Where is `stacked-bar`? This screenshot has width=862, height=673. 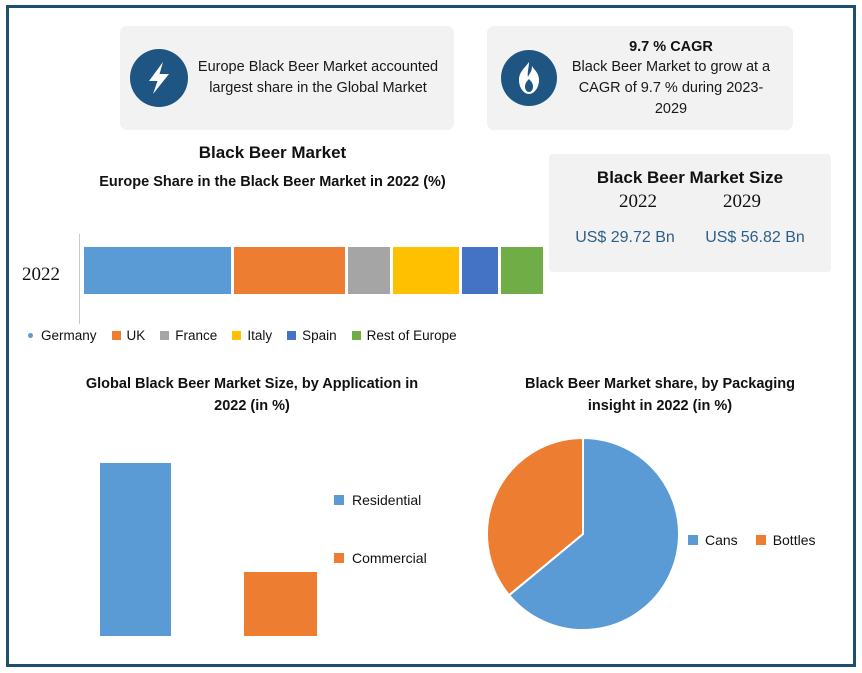 stacked-bar is located at coordinates (313, 270).